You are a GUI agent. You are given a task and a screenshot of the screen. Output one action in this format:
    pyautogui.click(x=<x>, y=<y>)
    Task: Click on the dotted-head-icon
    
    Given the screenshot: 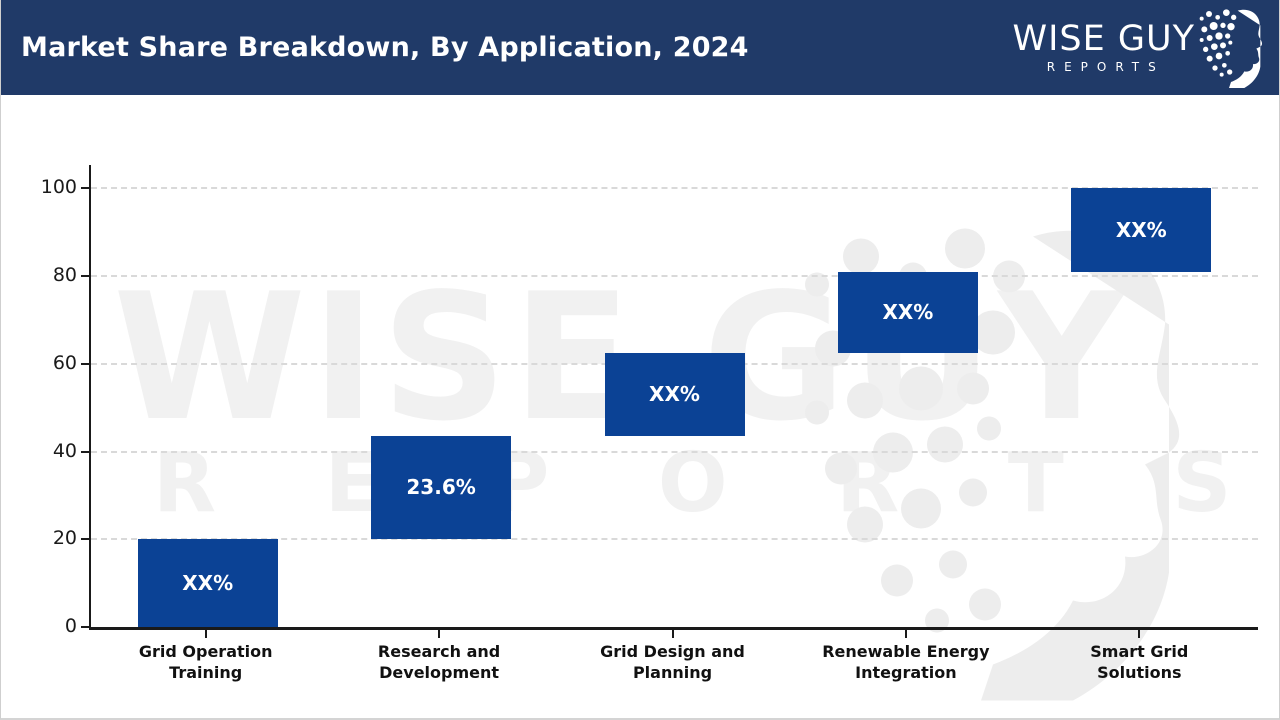 What is the action you would take?
    pyautogui.click(x=1231, y=48)
    